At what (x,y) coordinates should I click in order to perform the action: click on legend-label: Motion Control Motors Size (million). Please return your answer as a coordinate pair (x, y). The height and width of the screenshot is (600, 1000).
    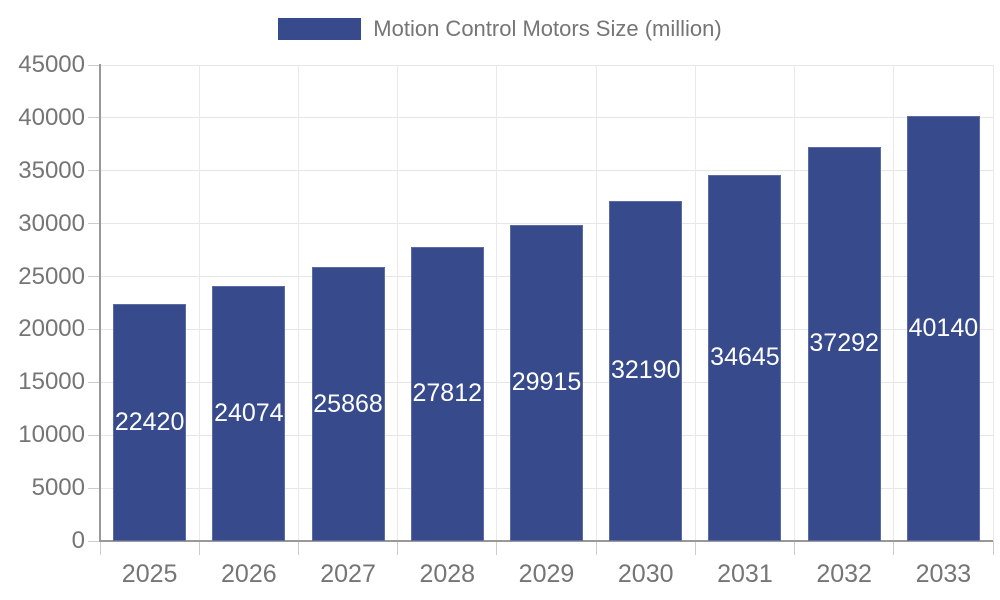
    Looking at the image, I should click on (547, 28).